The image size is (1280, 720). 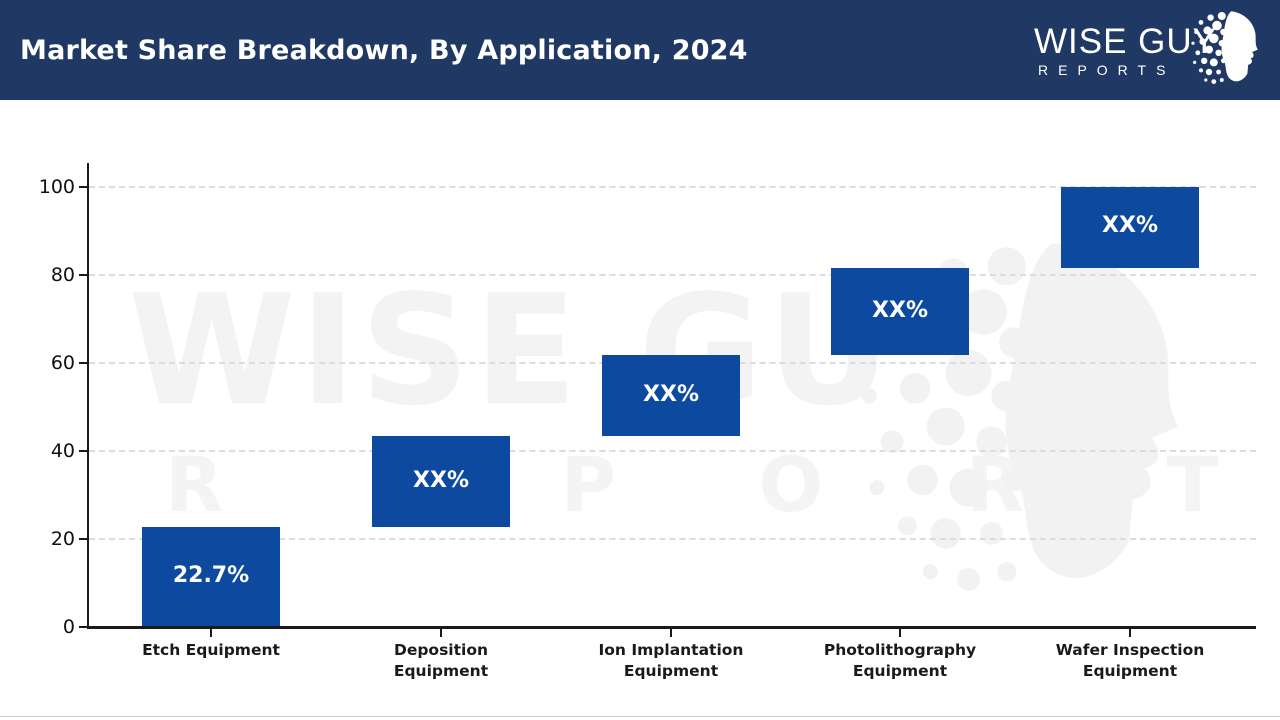 What do you see at coordinates (671, 650) in the screenshot?
I see `x-axis-category-label-line: Ion Implantation` at bounding box center [671, 650].